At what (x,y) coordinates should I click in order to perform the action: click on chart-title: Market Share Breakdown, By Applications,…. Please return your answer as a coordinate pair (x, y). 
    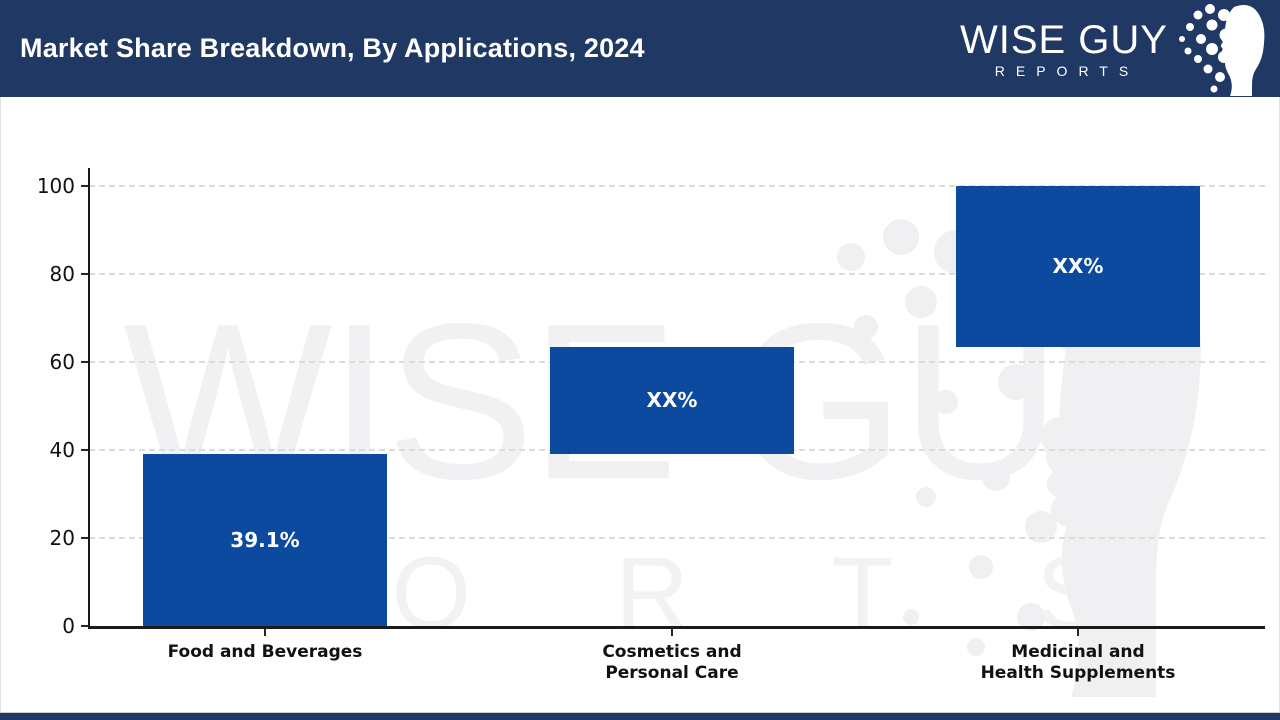
    Looking at the image, I should click on (332, 48).